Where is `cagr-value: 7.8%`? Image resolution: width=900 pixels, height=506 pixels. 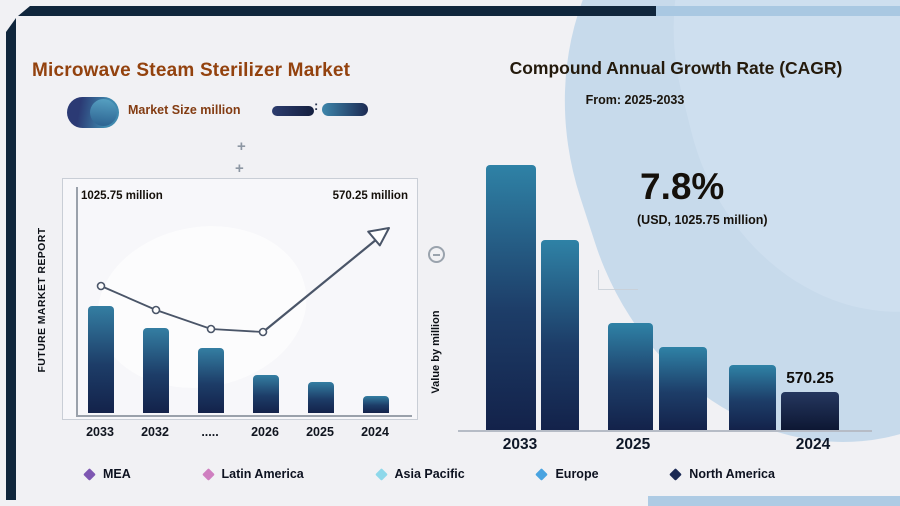 cagr-value: 7.8% is located at coordinates (682, 186).